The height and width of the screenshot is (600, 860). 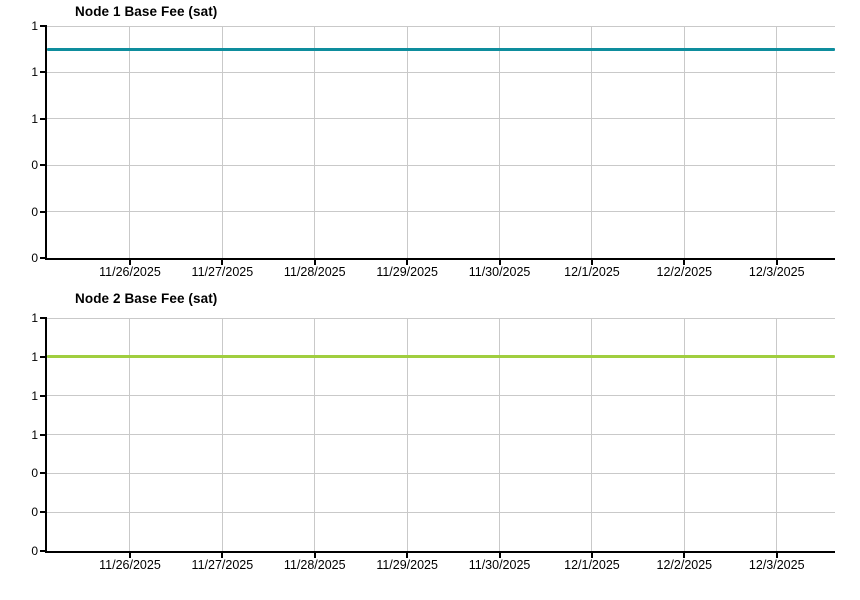 What do you see at coordinates (146, 11) in the screenshot?
I see `chart1-title: Node 1 Base Fee (sat)` at bounding box center [146, 11].